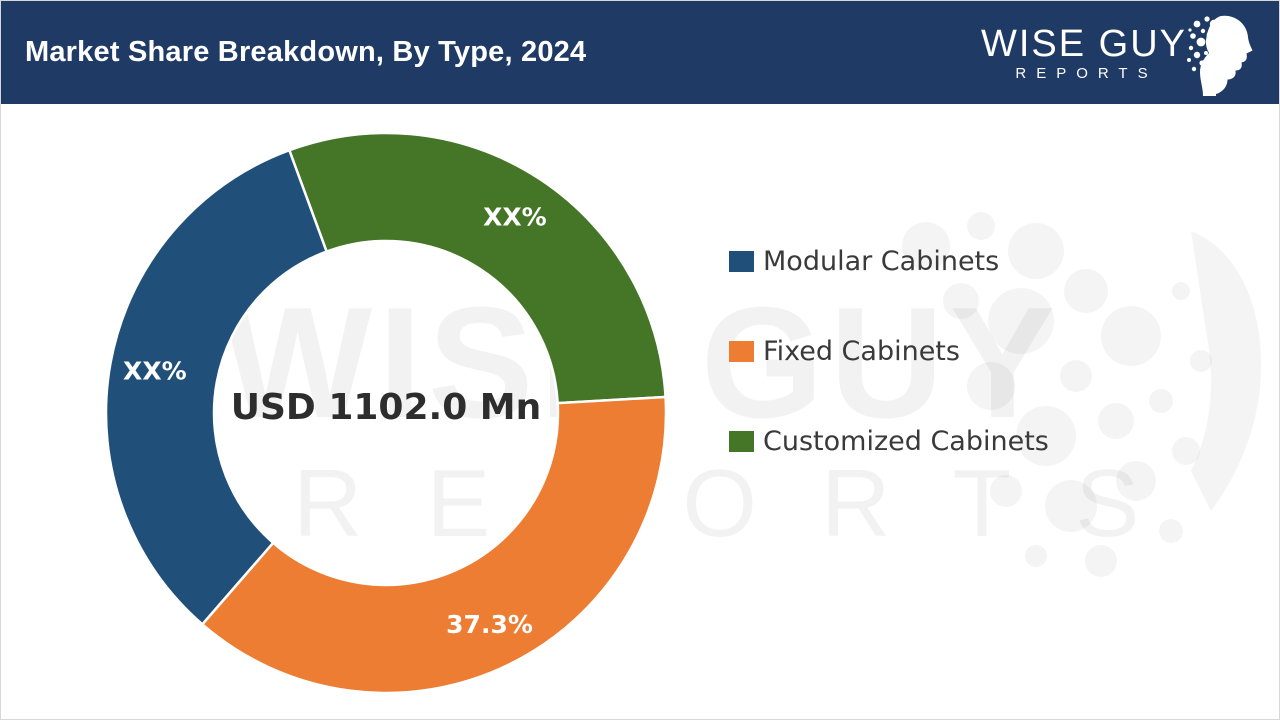 The width and height of the screenshot is (1280, 720). I want to click on legend-item-customized-cabinets: Customized Cabinets, so click(889, 441).